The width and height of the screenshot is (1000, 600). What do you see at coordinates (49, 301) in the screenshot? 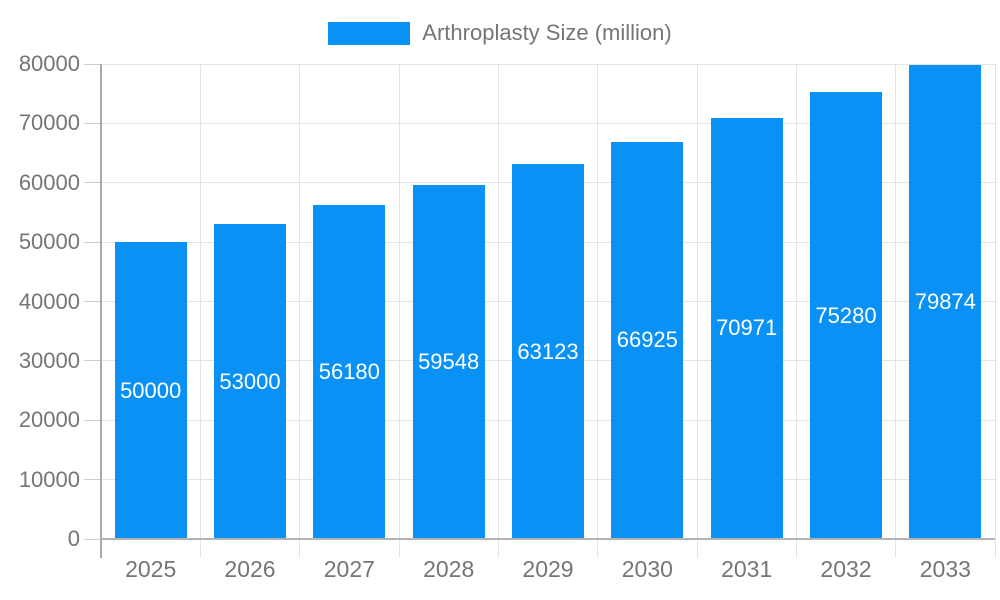
I see `y-axis-label: 40000` at bounding box center [49, 301].